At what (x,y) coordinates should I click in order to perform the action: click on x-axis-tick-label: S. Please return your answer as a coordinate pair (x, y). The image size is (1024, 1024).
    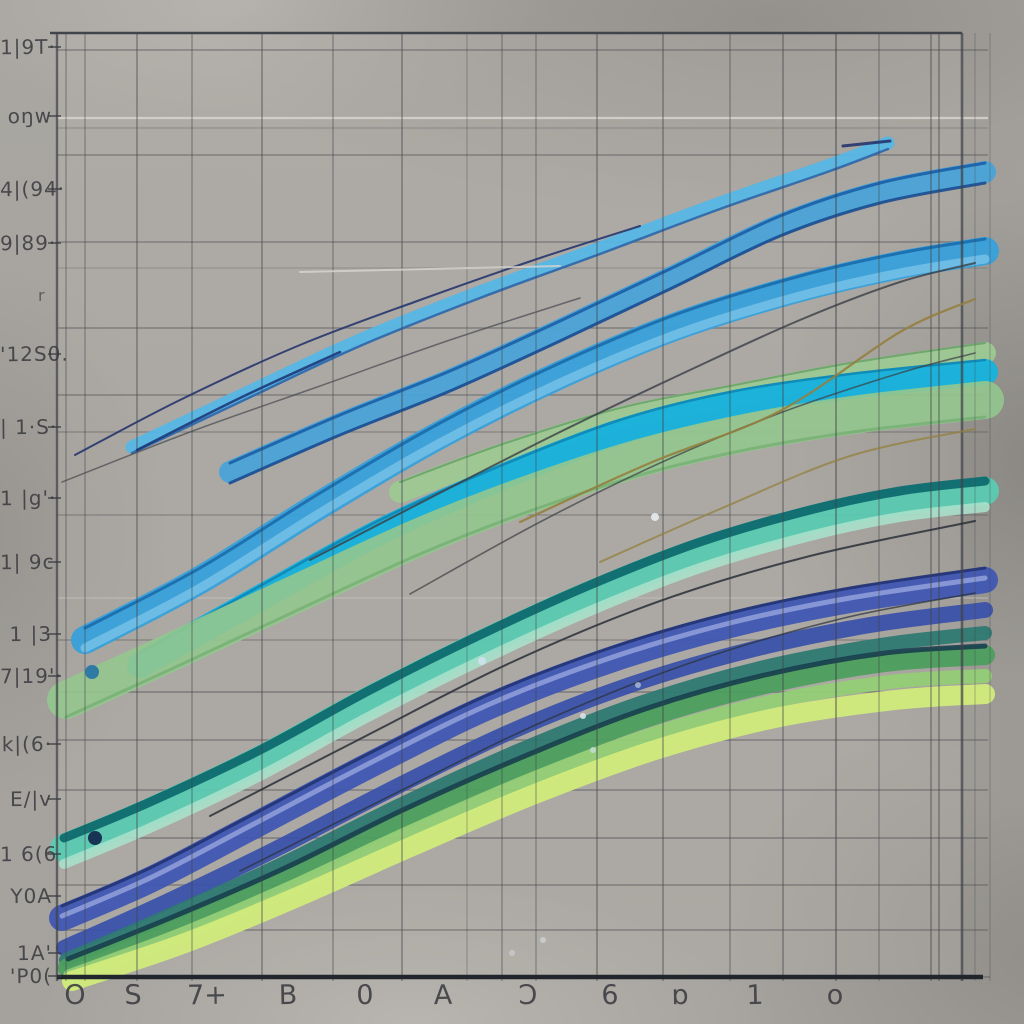
    Looking at the image, I should click on (133, 995).